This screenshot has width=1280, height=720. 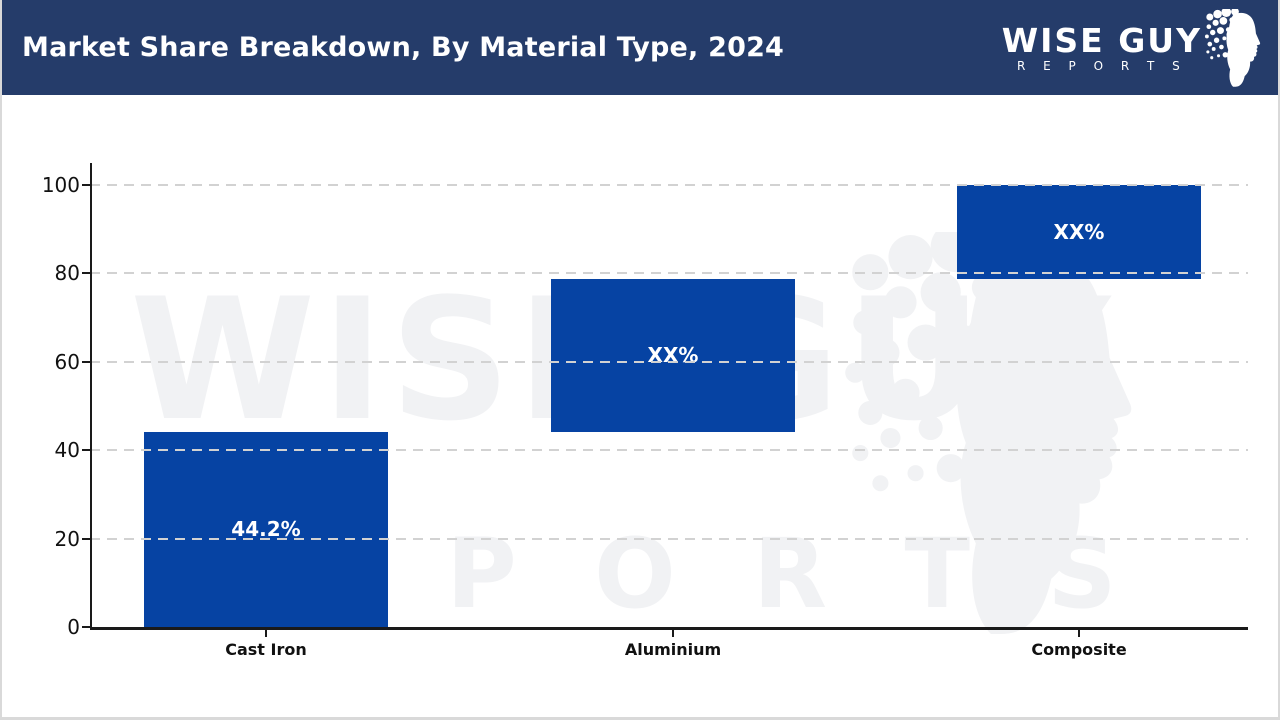 What do you see at coordinates (1101, 40) in the screenshot?
I see `logo-wordmark: WISE GUY` at bounding box center [1101, 40].